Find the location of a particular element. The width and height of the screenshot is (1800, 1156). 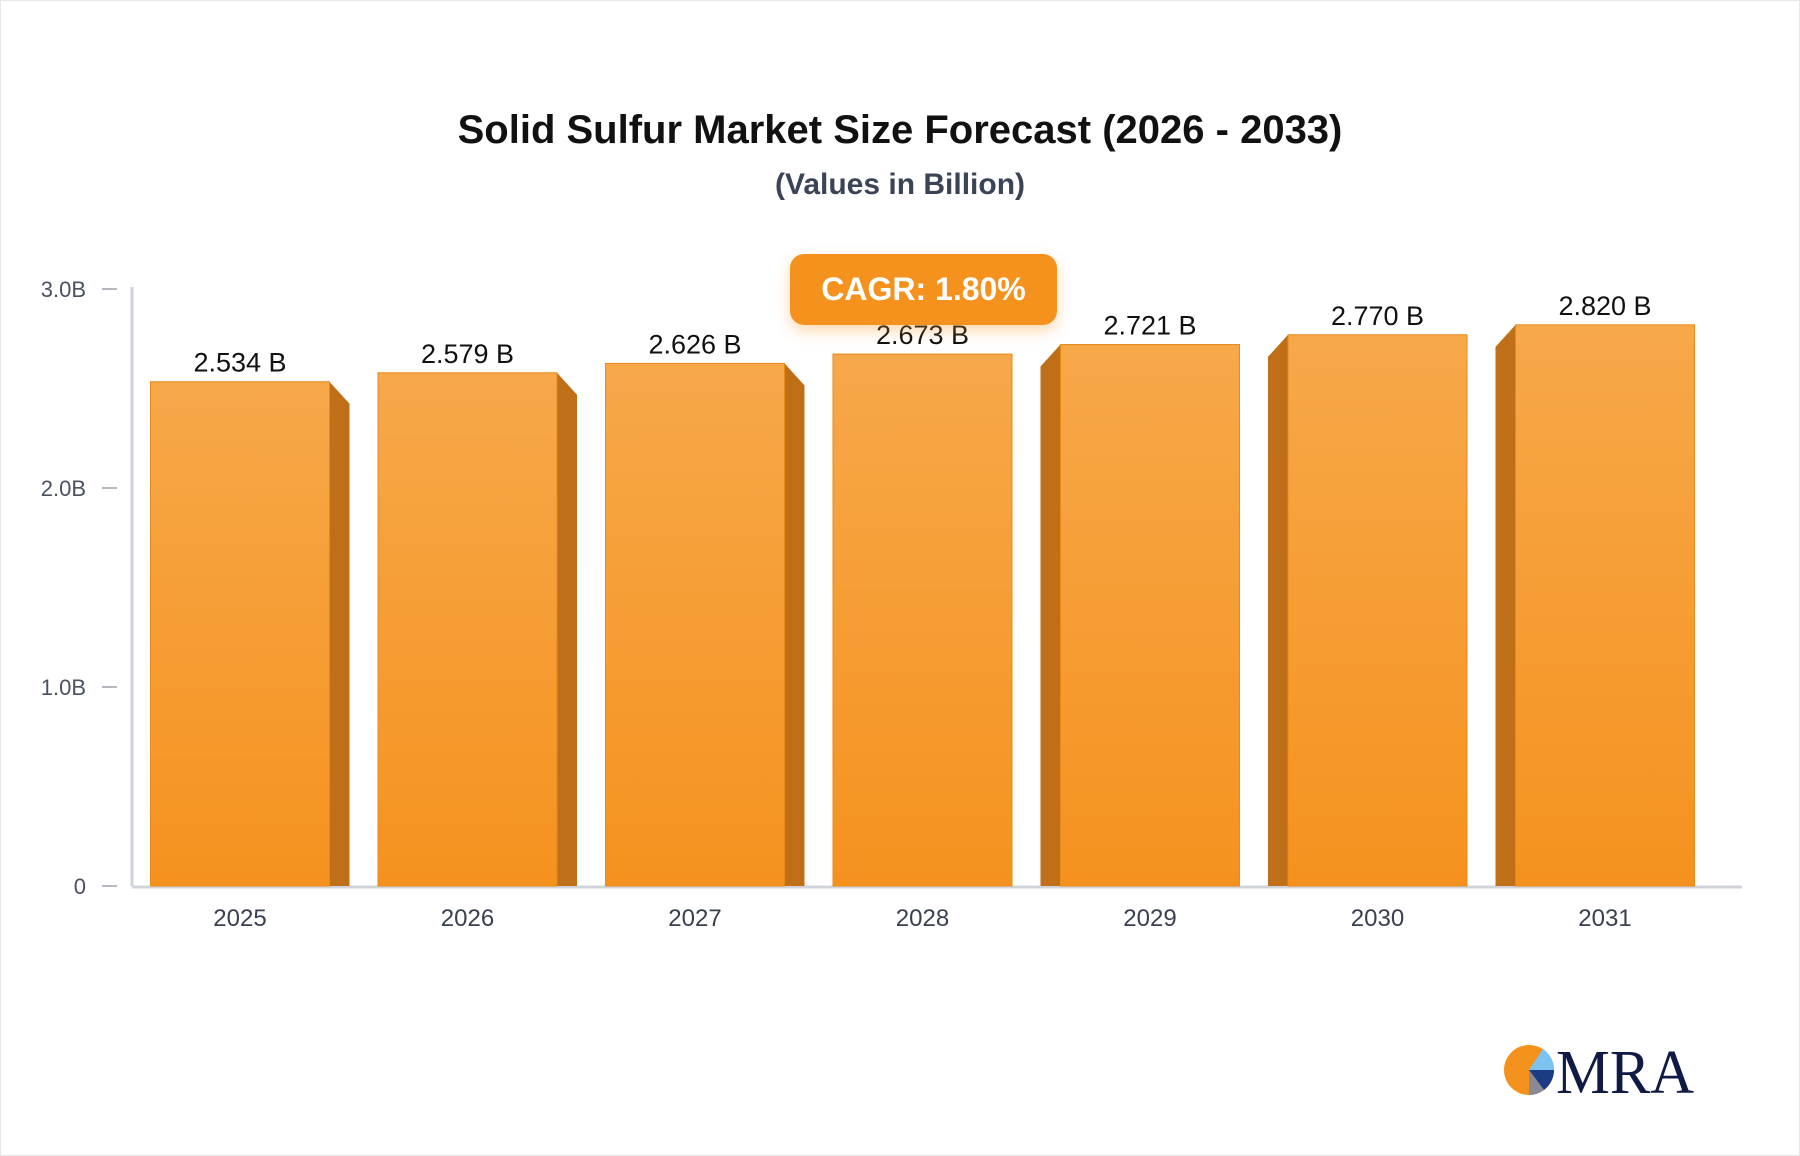

data-label: 2.626 B is located at coordinates (694, 344).